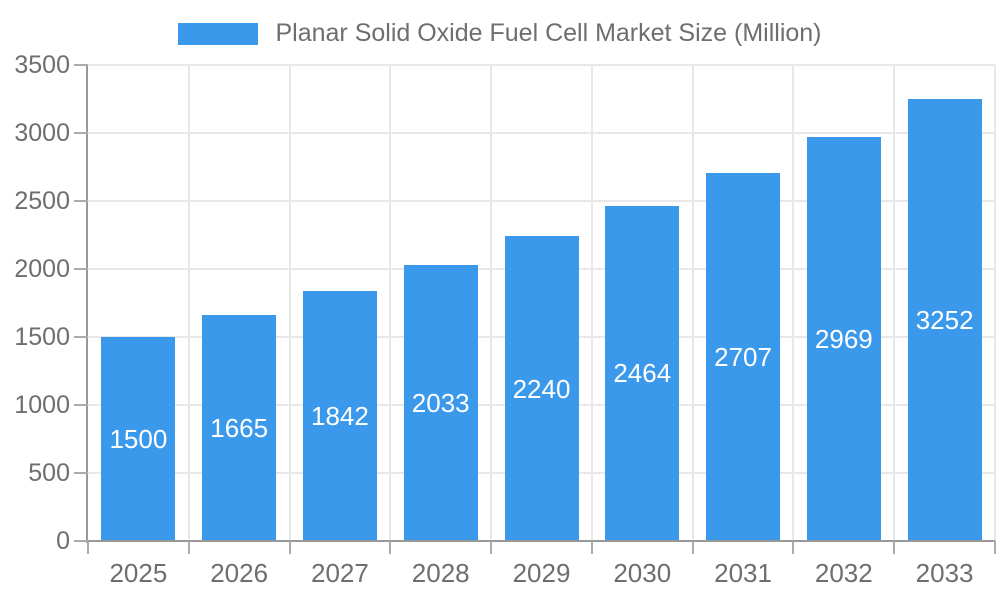  Describe the element at coordinates (42, 133) in the screenshot. I see `y-tick-label: 3000` at that location.